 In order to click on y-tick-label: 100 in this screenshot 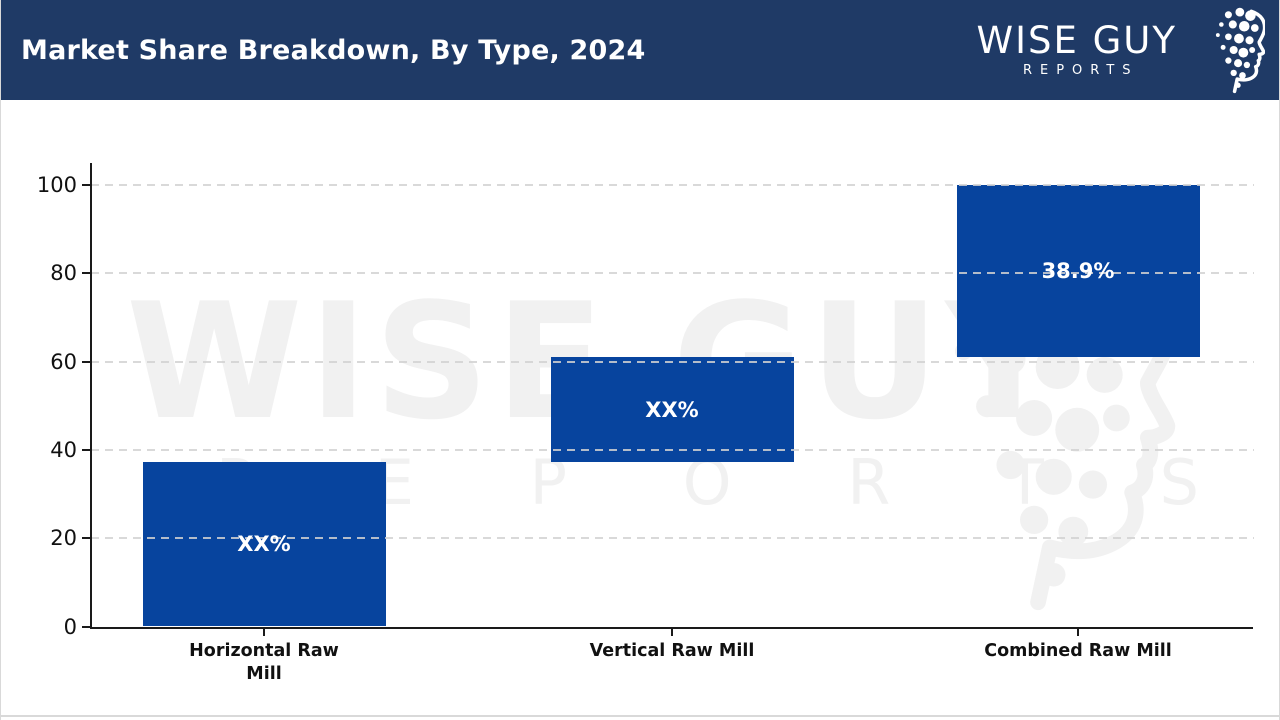, I will do `click(56, 185)`.